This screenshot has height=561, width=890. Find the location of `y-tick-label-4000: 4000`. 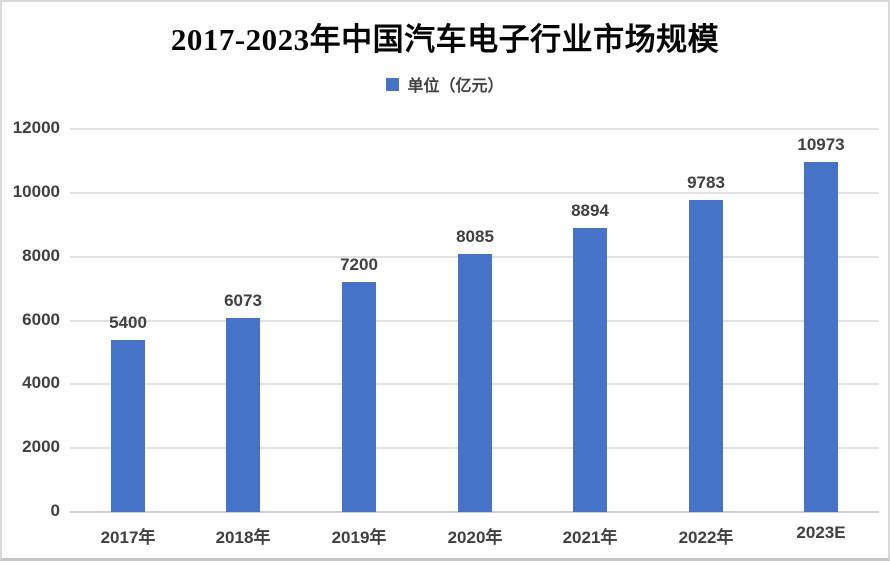

y-tick-label-4000: 4000 is located at coordinates (41, 382).